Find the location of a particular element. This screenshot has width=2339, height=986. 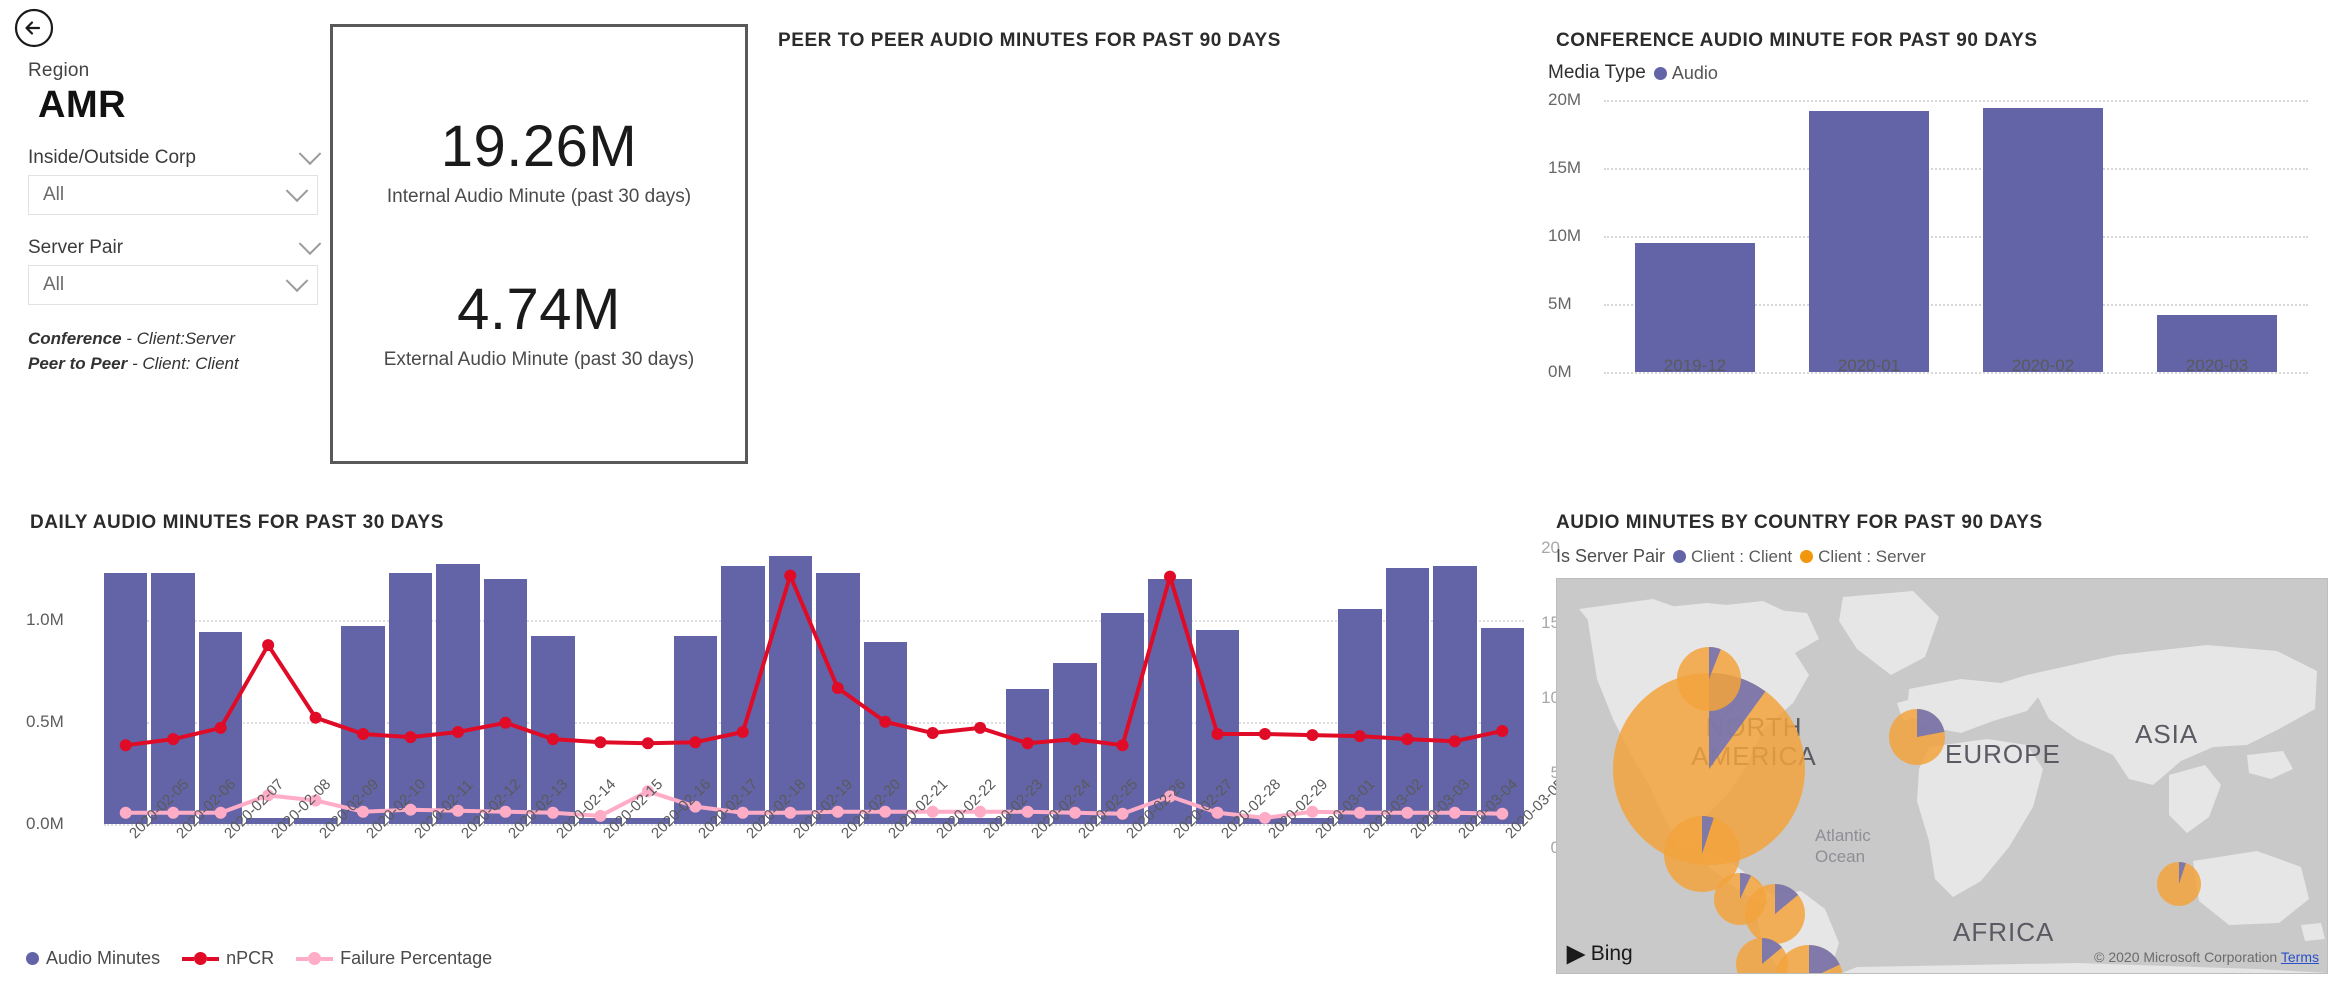

legend-item-client-server: Client : Server is located at coordinates (1863, 557).